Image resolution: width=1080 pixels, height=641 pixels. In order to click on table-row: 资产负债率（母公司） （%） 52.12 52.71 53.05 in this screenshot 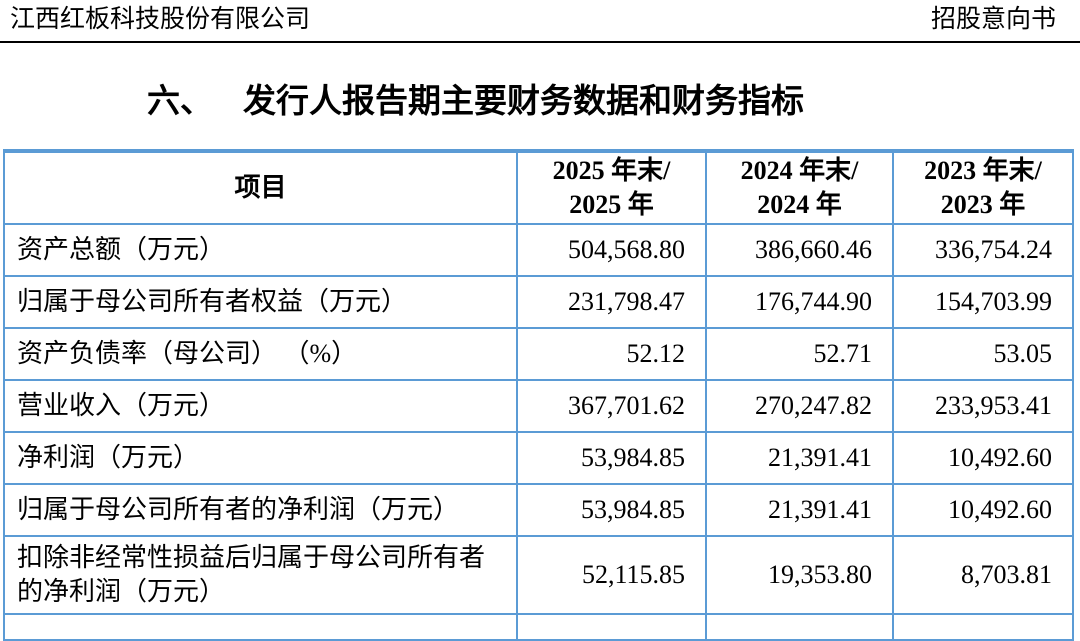, I will do `click(538, 354)`.